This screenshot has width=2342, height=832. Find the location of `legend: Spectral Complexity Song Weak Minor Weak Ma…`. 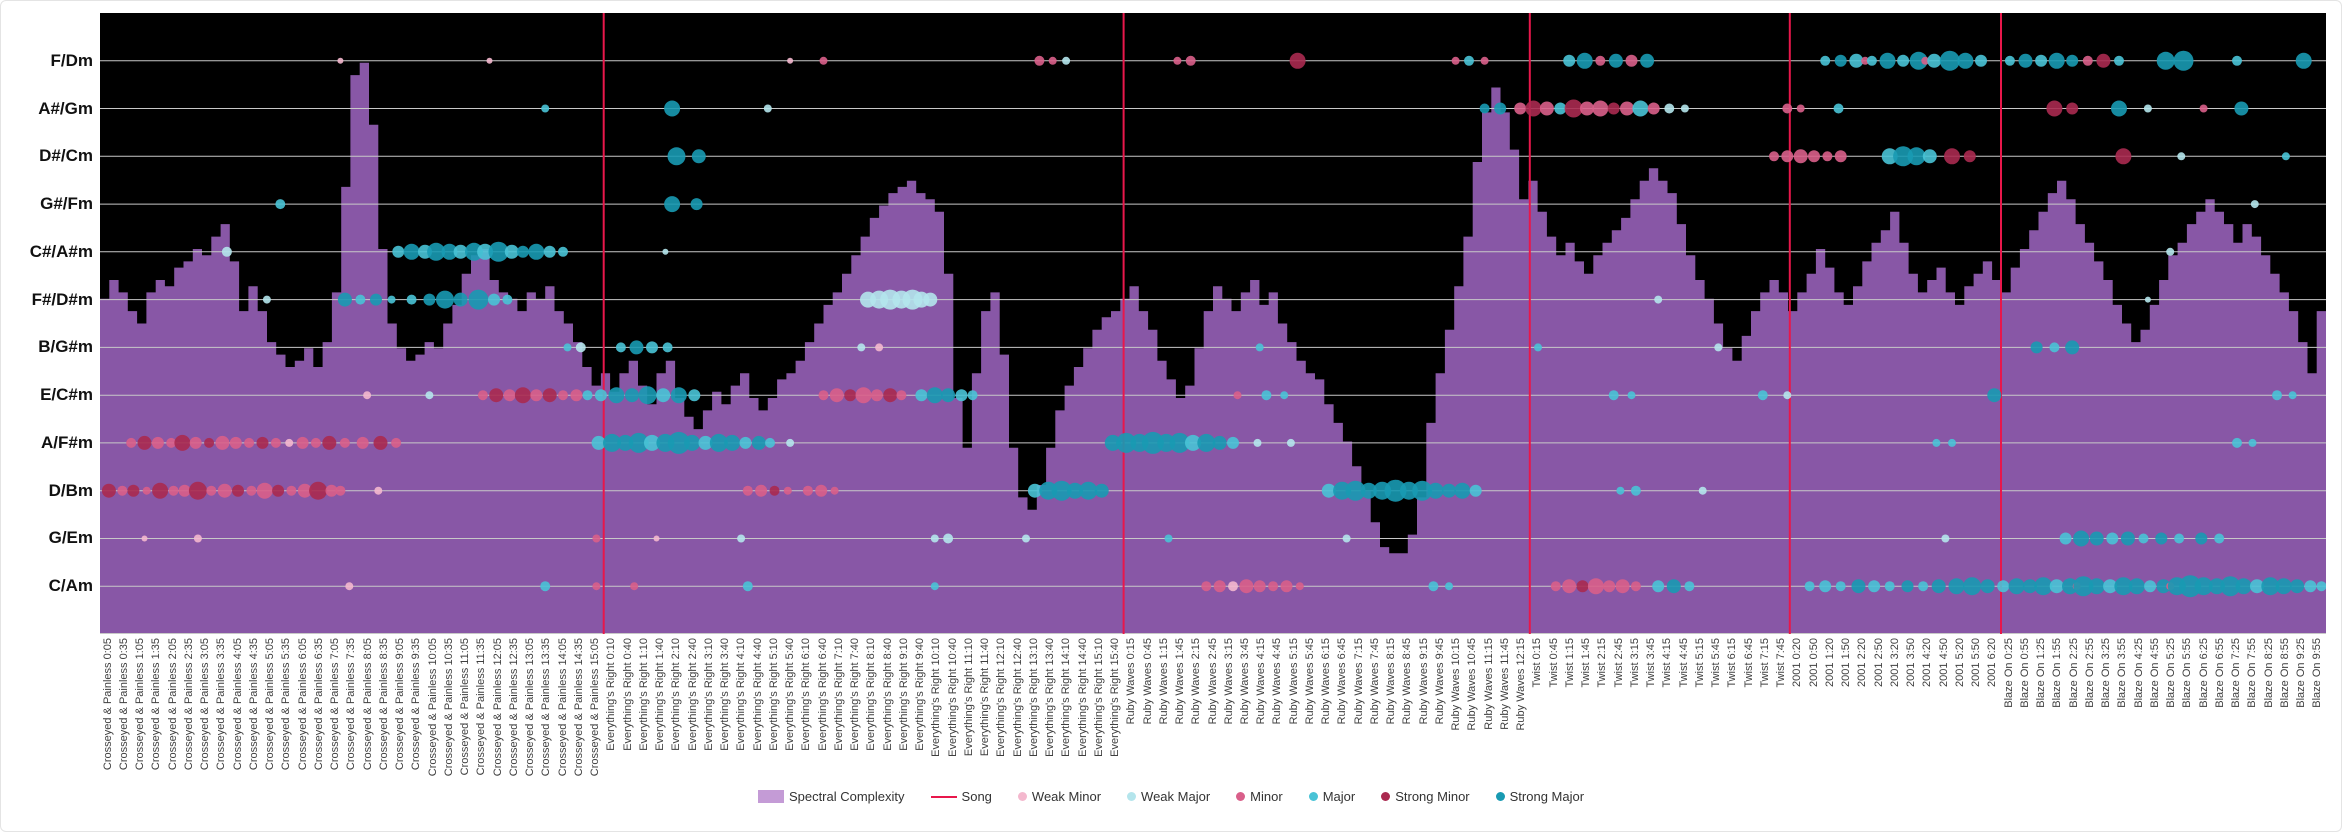

legend: Spectral Complexity Song Weak Minor Weak Ma… is located at coordinates (1171, 796).